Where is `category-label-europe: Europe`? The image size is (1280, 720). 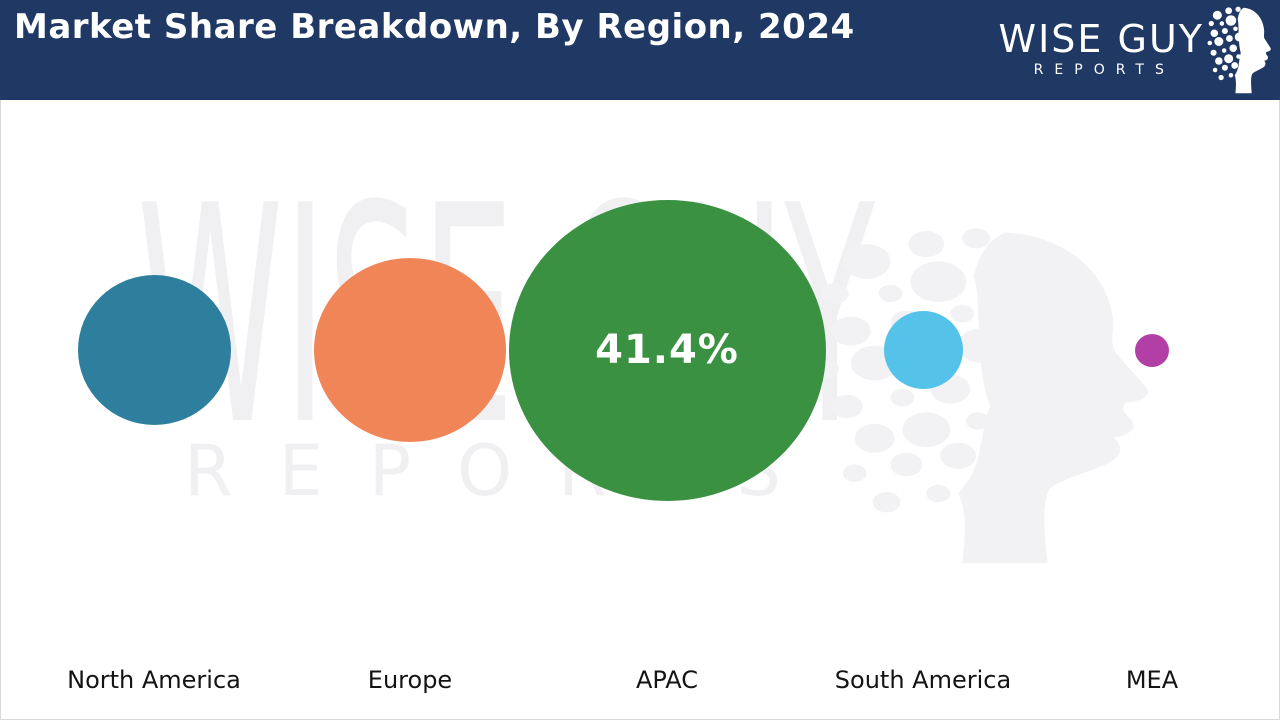
category-label-europe: Europe is located at coordinates (410, 680).